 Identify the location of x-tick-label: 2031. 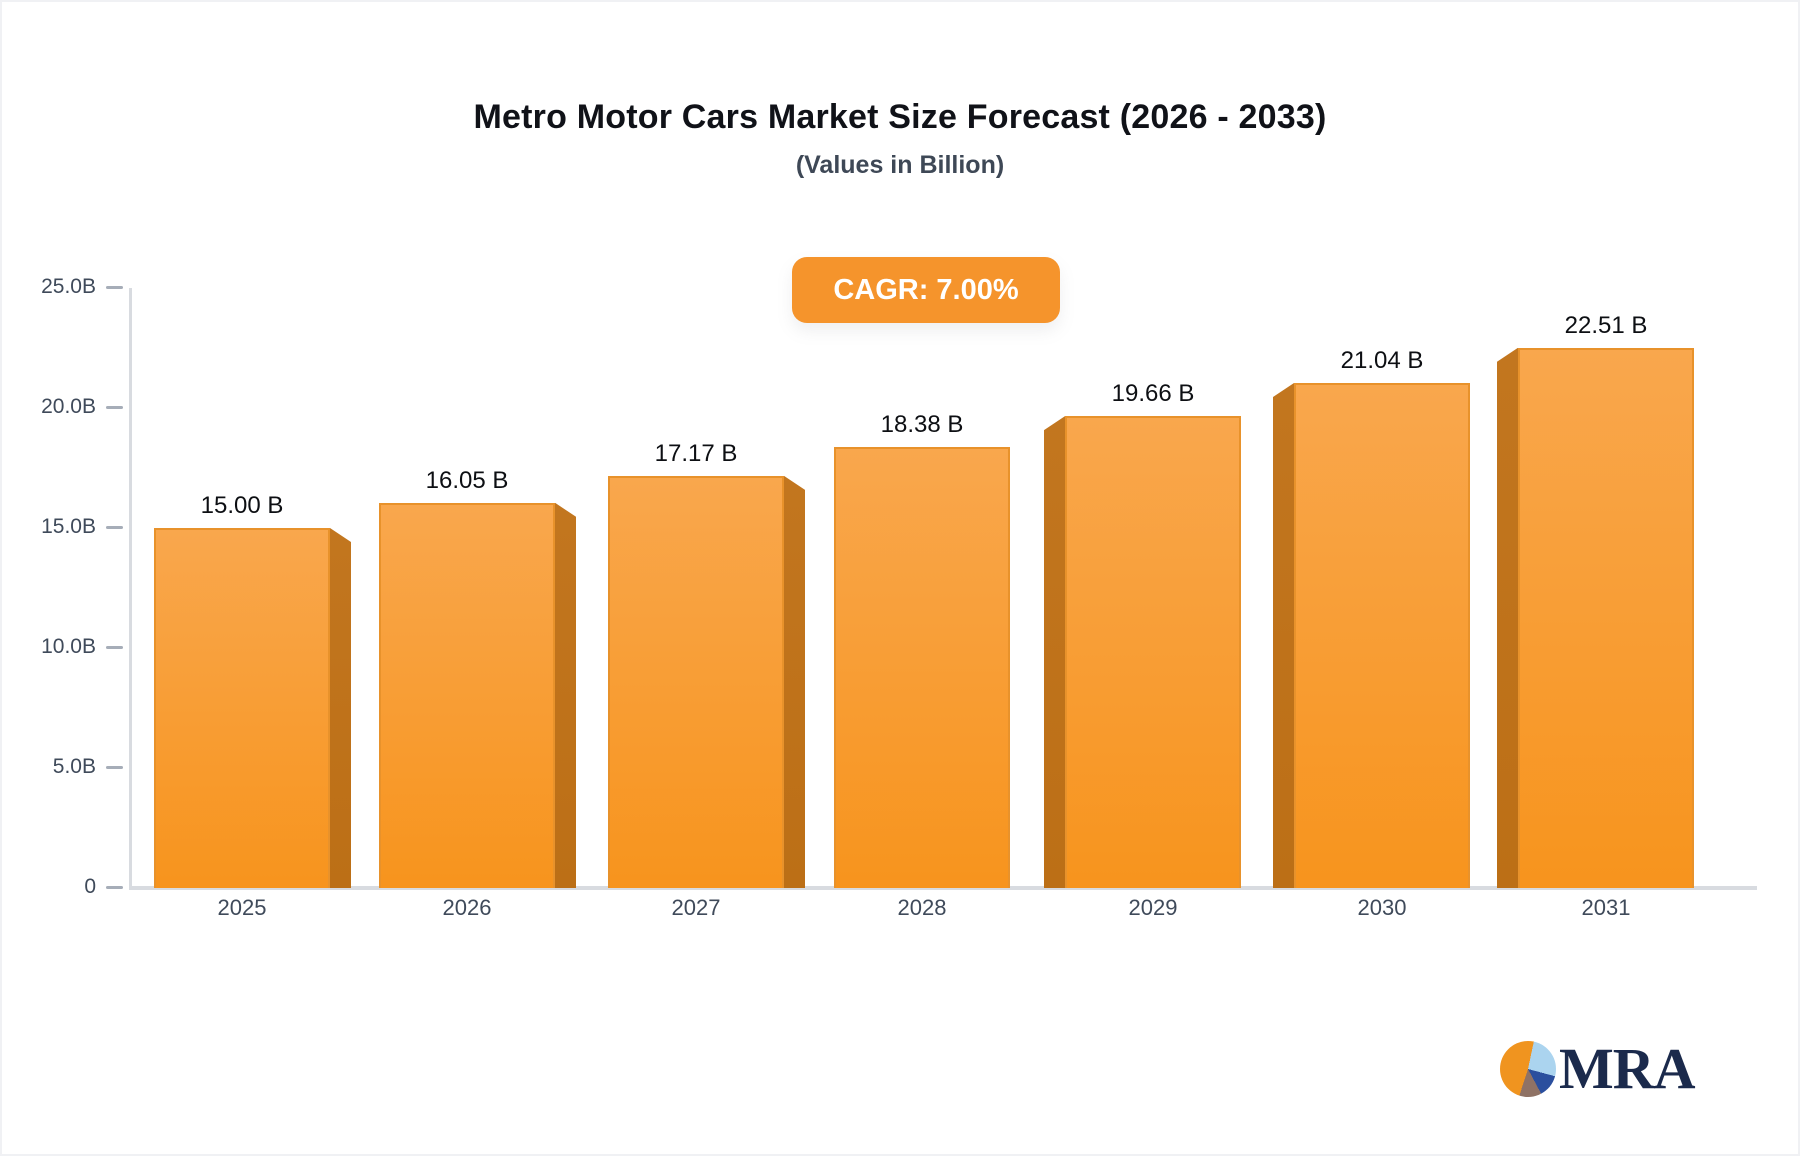
(1606, 907).